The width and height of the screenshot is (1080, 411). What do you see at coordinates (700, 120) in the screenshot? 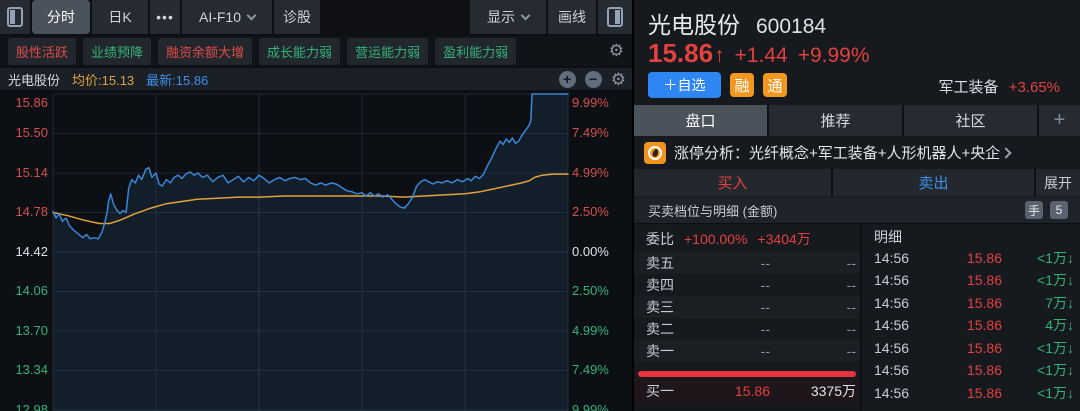
I see `tab-order-book: 盘口` at bounding box center [700, 120].